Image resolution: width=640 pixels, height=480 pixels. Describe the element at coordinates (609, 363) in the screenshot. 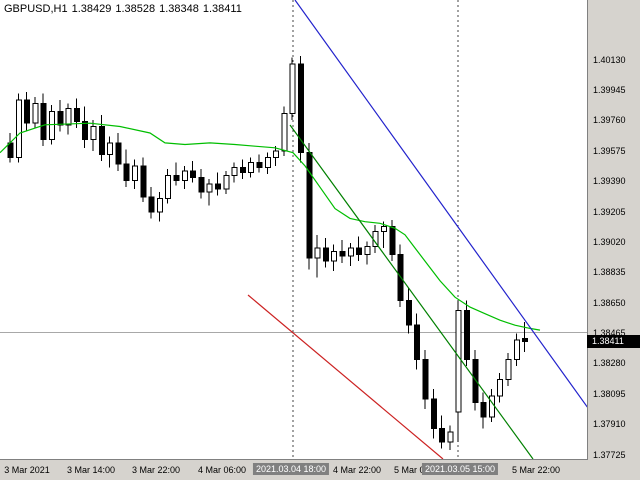

I see `price-axis-label: 1.38280` at that location.